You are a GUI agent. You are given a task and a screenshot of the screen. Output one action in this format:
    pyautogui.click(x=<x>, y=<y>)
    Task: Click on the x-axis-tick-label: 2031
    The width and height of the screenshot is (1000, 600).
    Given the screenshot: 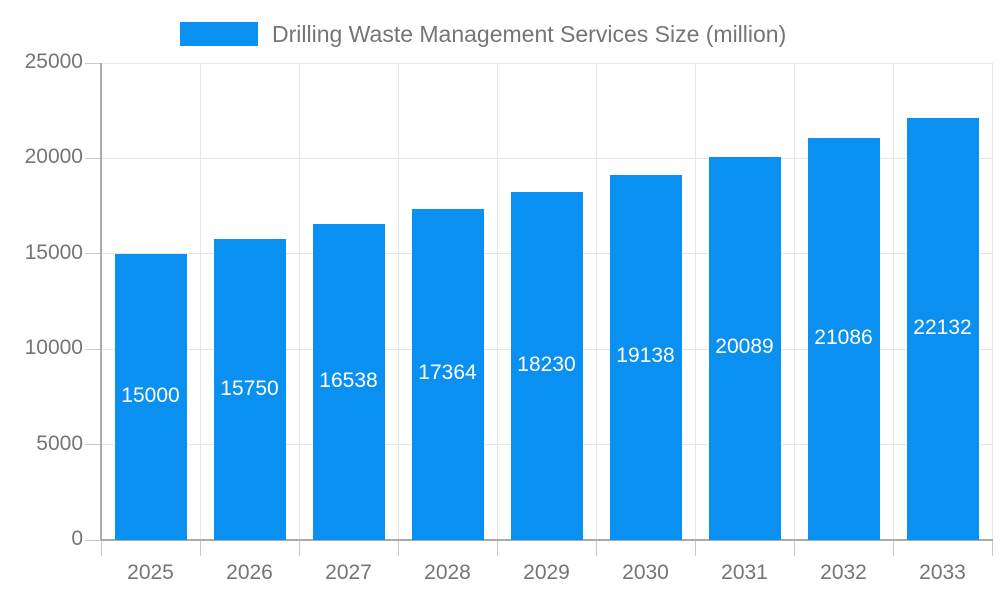 What is the action you would take?
    pyautogui.click(x=744, y=572)
    